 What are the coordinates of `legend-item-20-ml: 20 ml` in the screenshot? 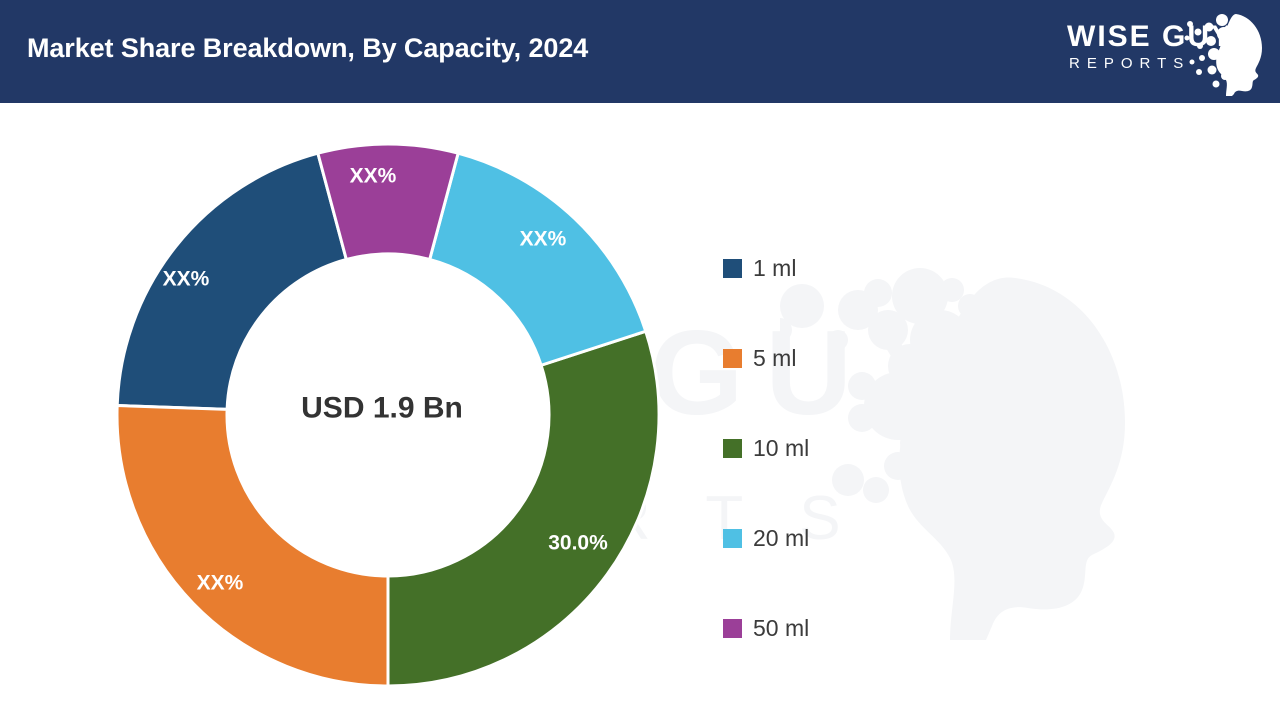 It's located at (823, 566).